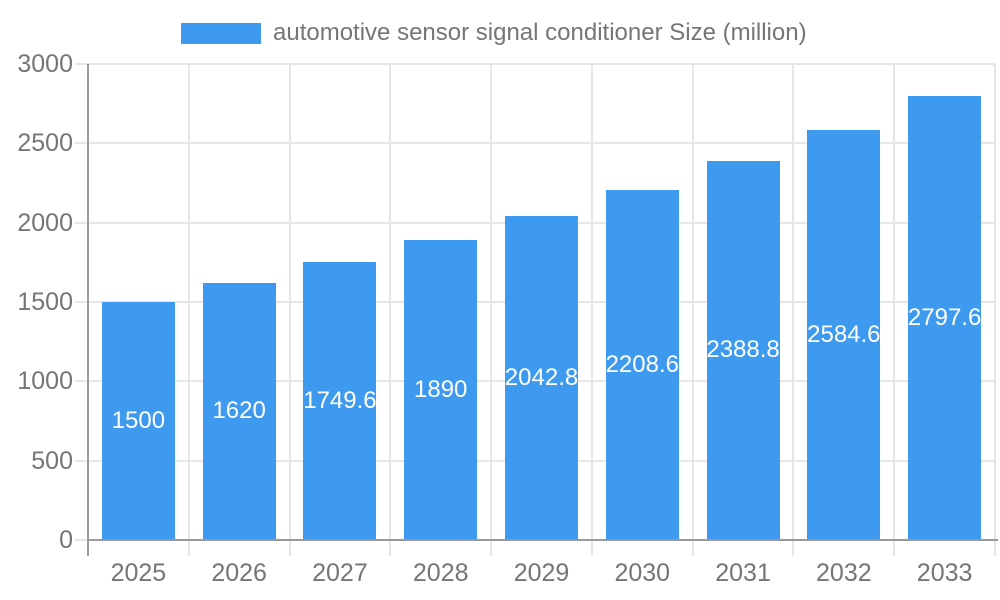  What do you see at coordinates (45, 381) in the screenshot?
I see `y-tick-label: 1000` at bounding box center [45, 381].